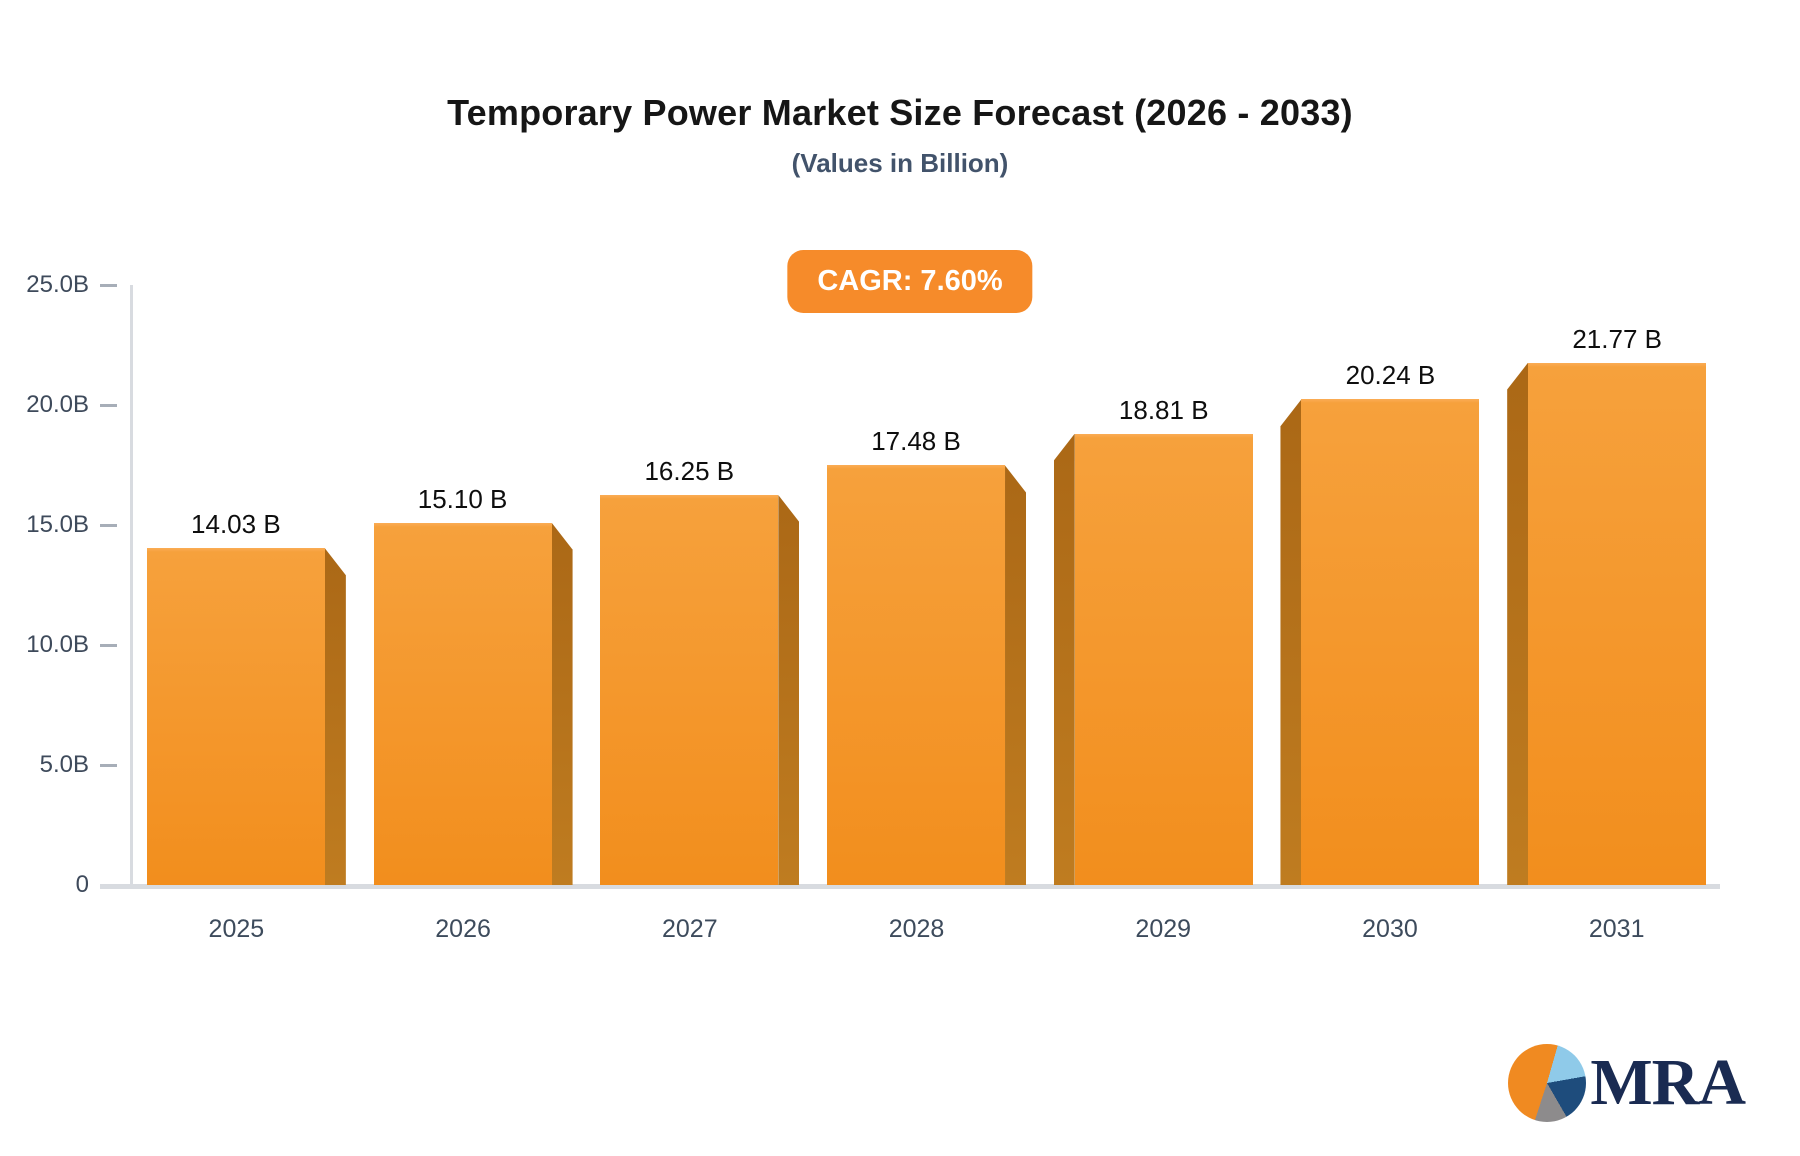  I want to click on bar-slot: 15.10 B, so click(473, 585).